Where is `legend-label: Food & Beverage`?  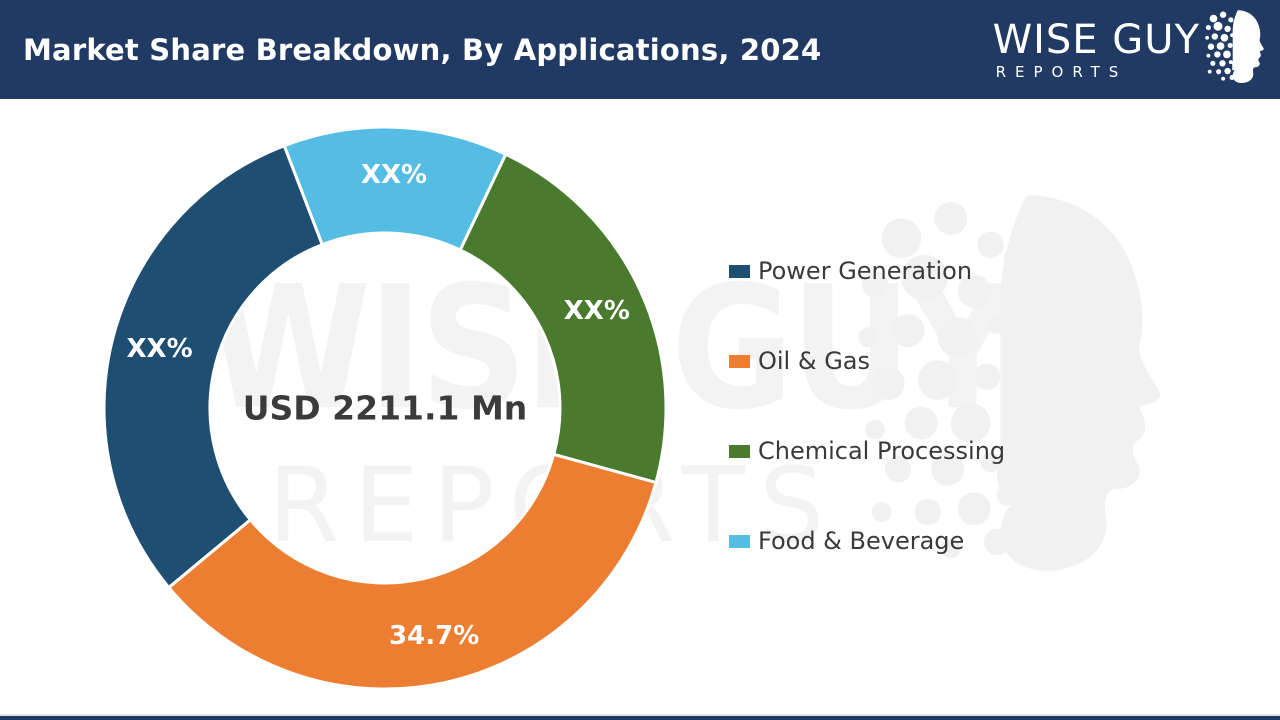 legend-label: Food & Beverage is located at coordinates (861, 541).